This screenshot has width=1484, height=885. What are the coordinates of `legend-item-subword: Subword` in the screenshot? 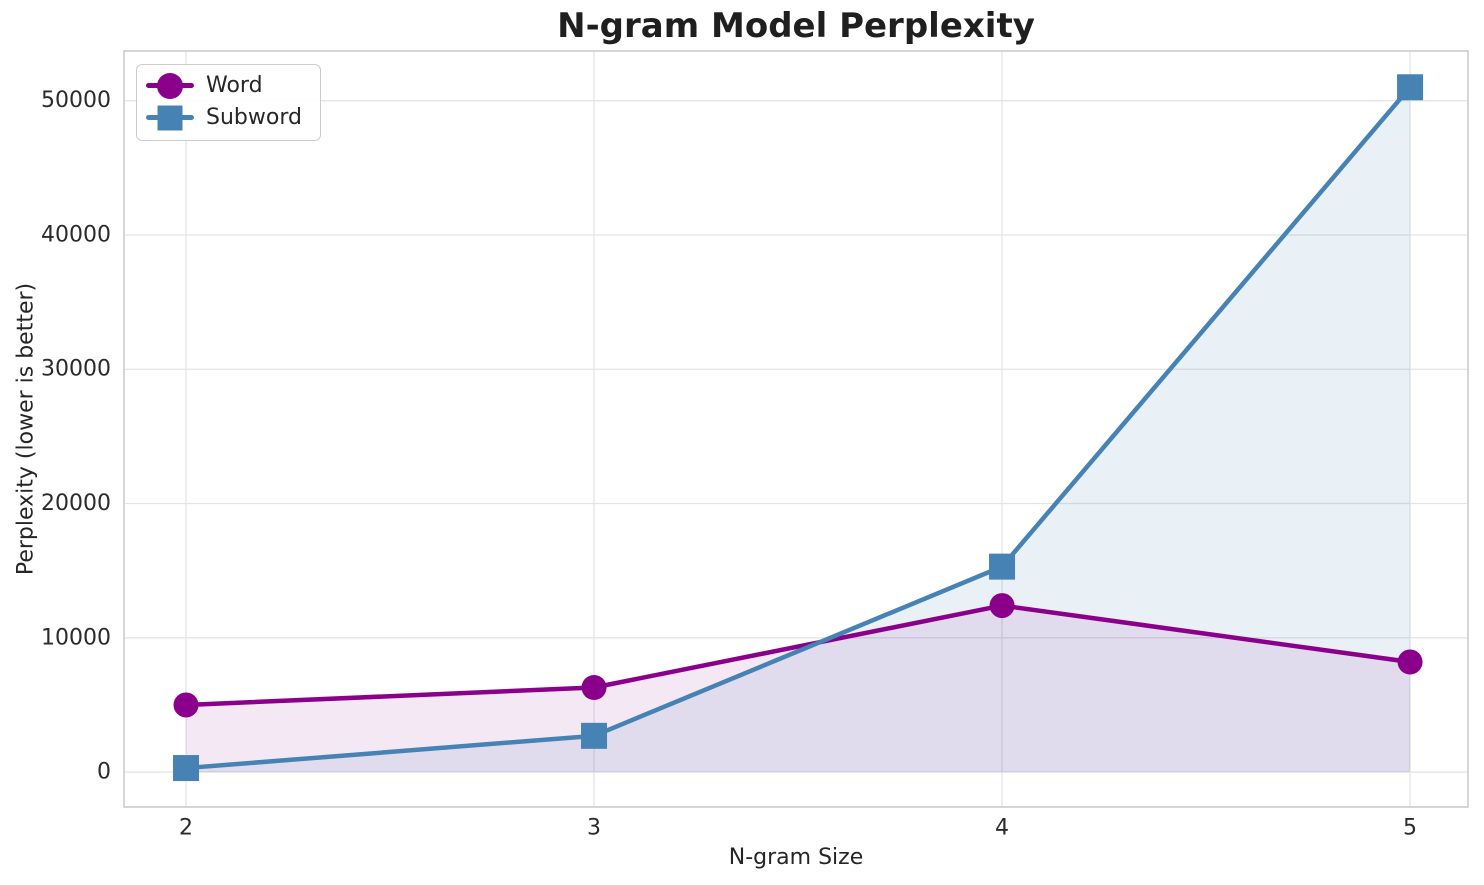 It's located at (224, 117).